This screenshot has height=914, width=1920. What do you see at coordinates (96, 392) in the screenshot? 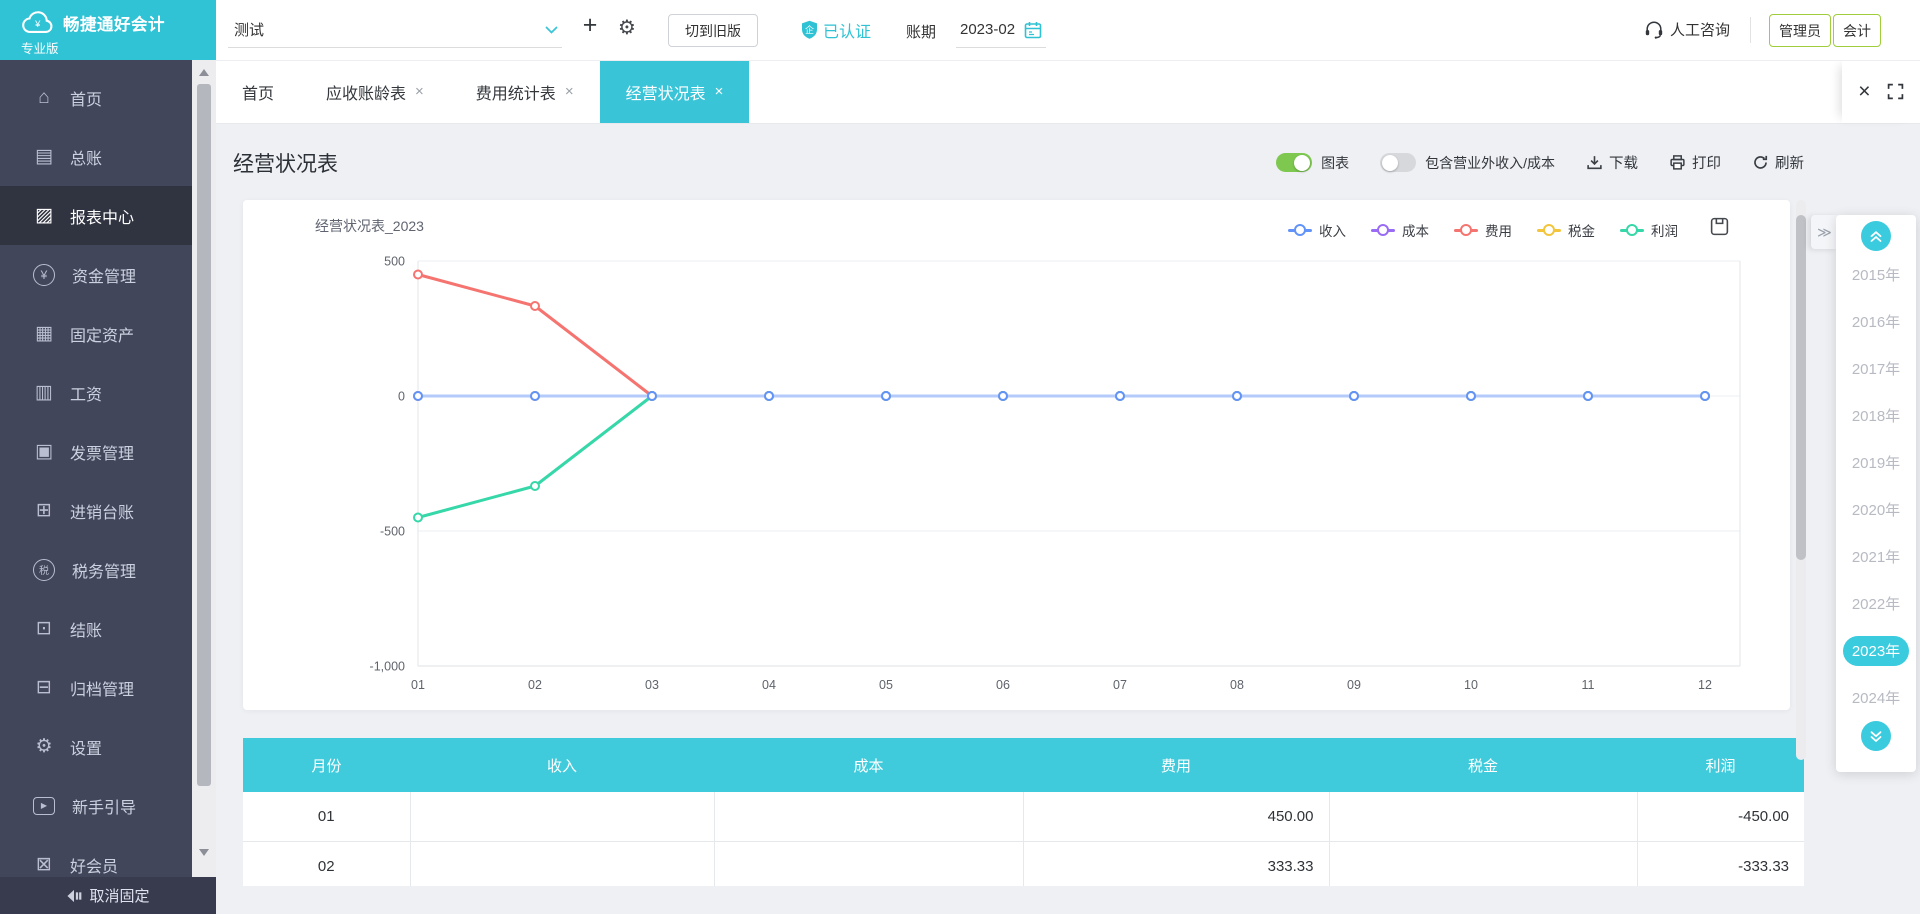
I see `sidebar-item-salary: ▥ 工资` at bounding box center [96, 392].